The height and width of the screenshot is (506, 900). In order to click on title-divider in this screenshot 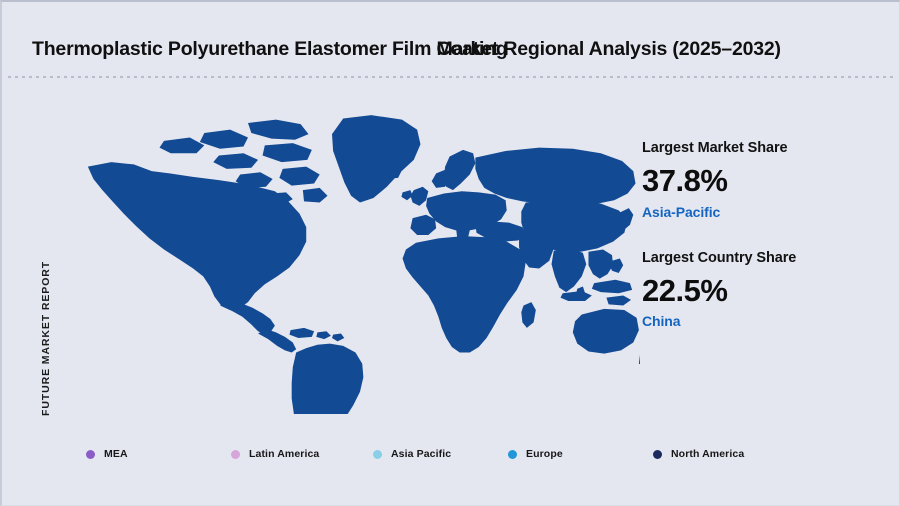, I will do `click(452, 77)`.